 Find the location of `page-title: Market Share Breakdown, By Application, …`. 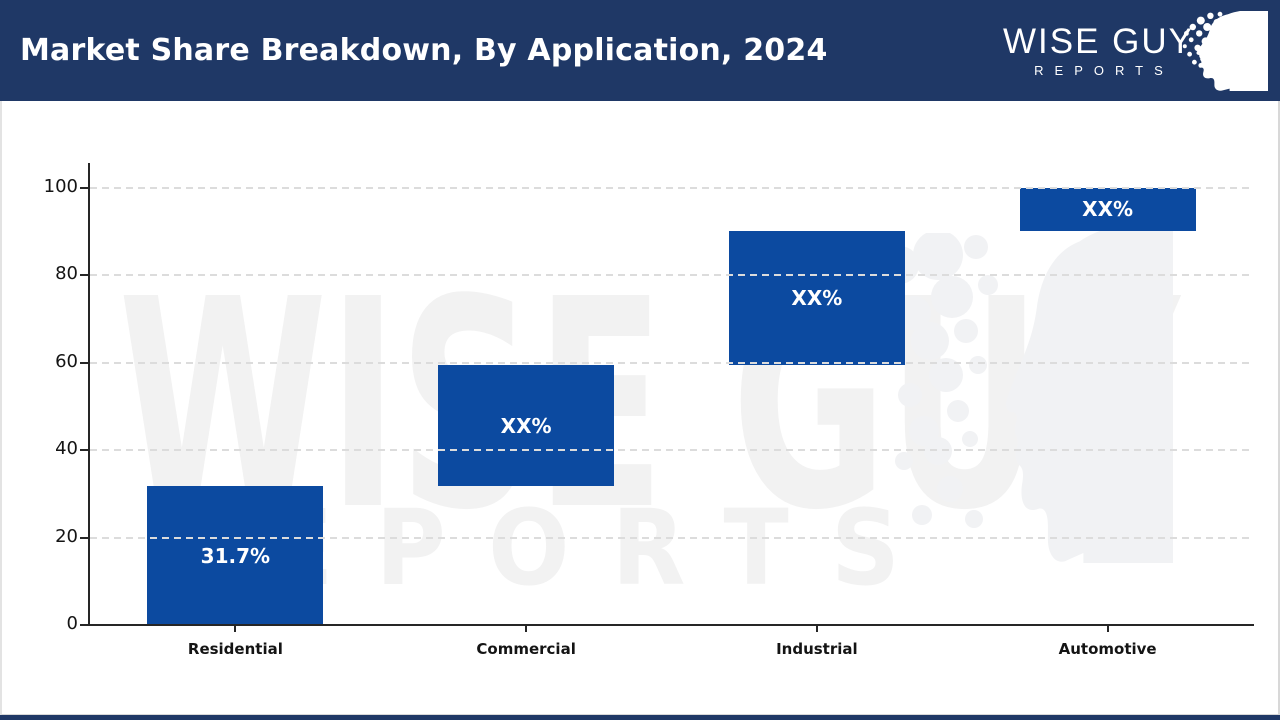

page-title: Market Share Breakdown, By Application, … is located at coordinates (424, 50).